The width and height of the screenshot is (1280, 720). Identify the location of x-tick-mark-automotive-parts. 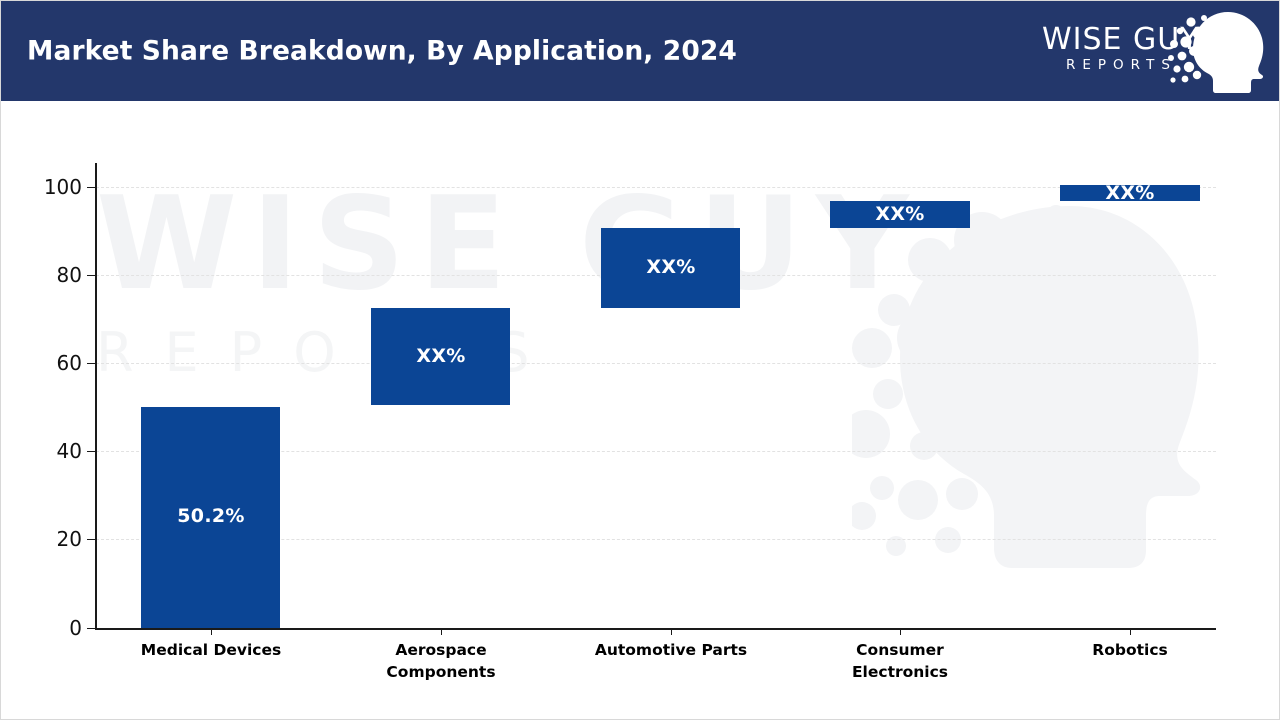
(671, 631).